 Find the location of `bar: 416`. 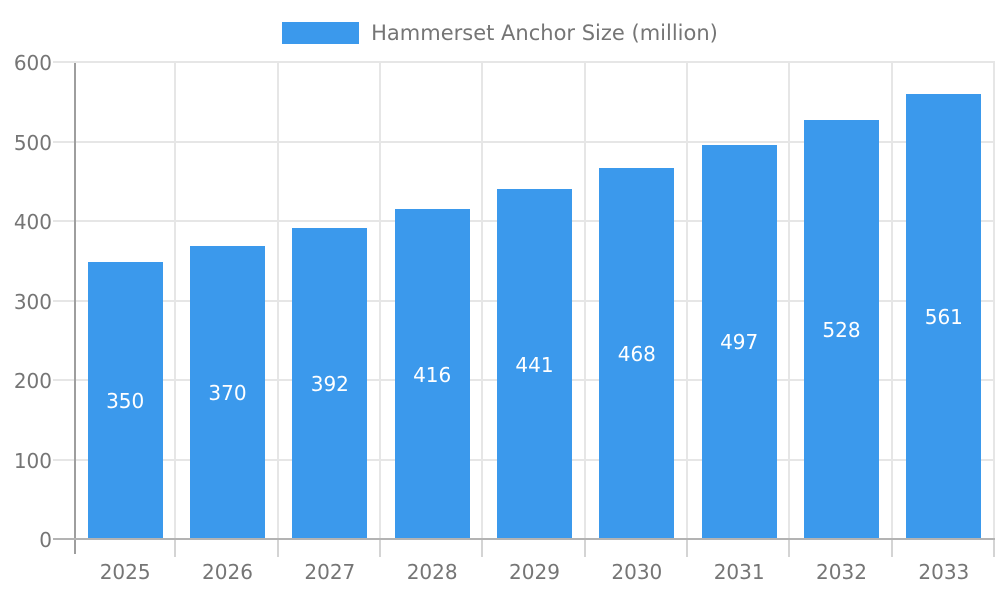

bar: 416 is located at coordinates (432, 374).